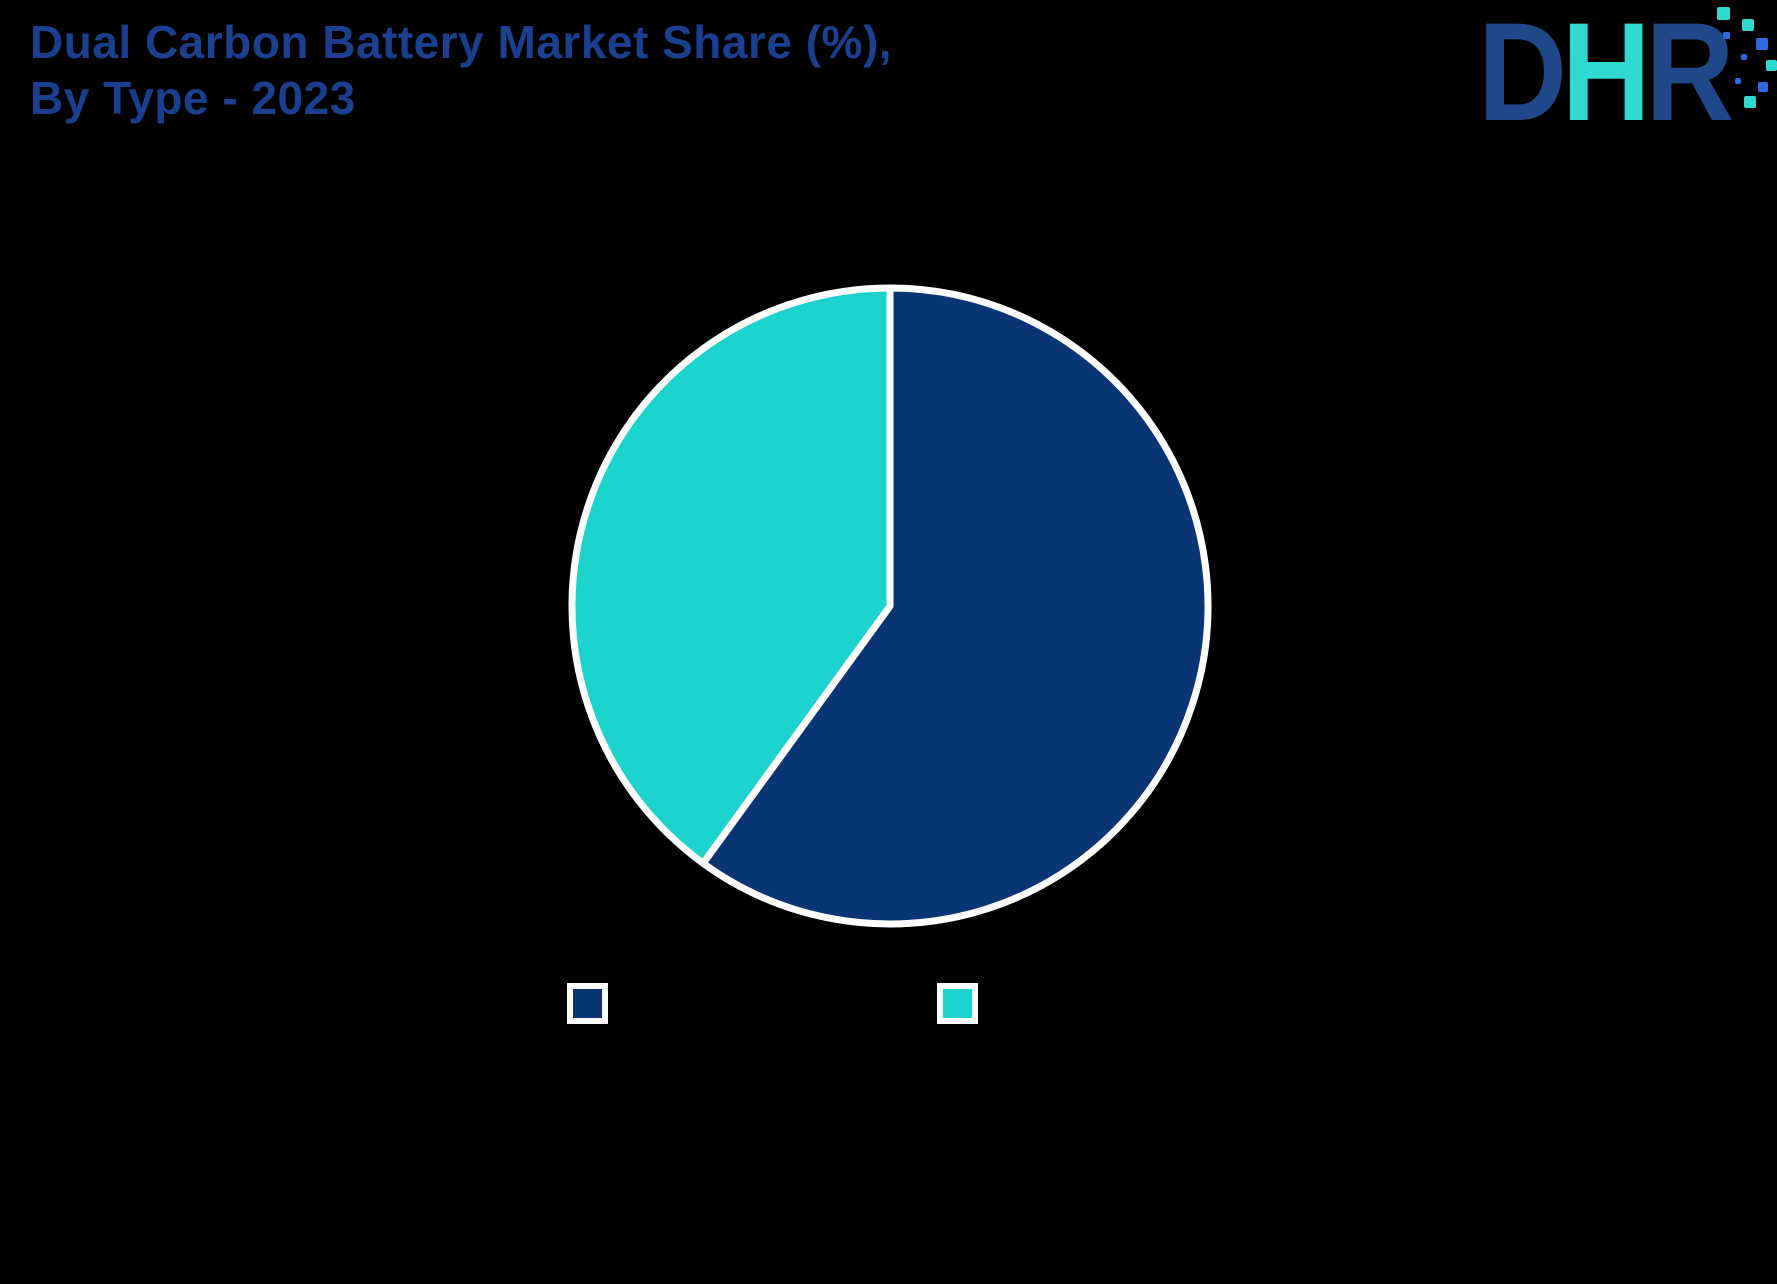 This screenshot has width=1777, height=1284. Describe the element at coordinates (461, 42) in the screenshot. I see `chart-title-line1: Dual Carbon Battery Market Share (%),` at that location.